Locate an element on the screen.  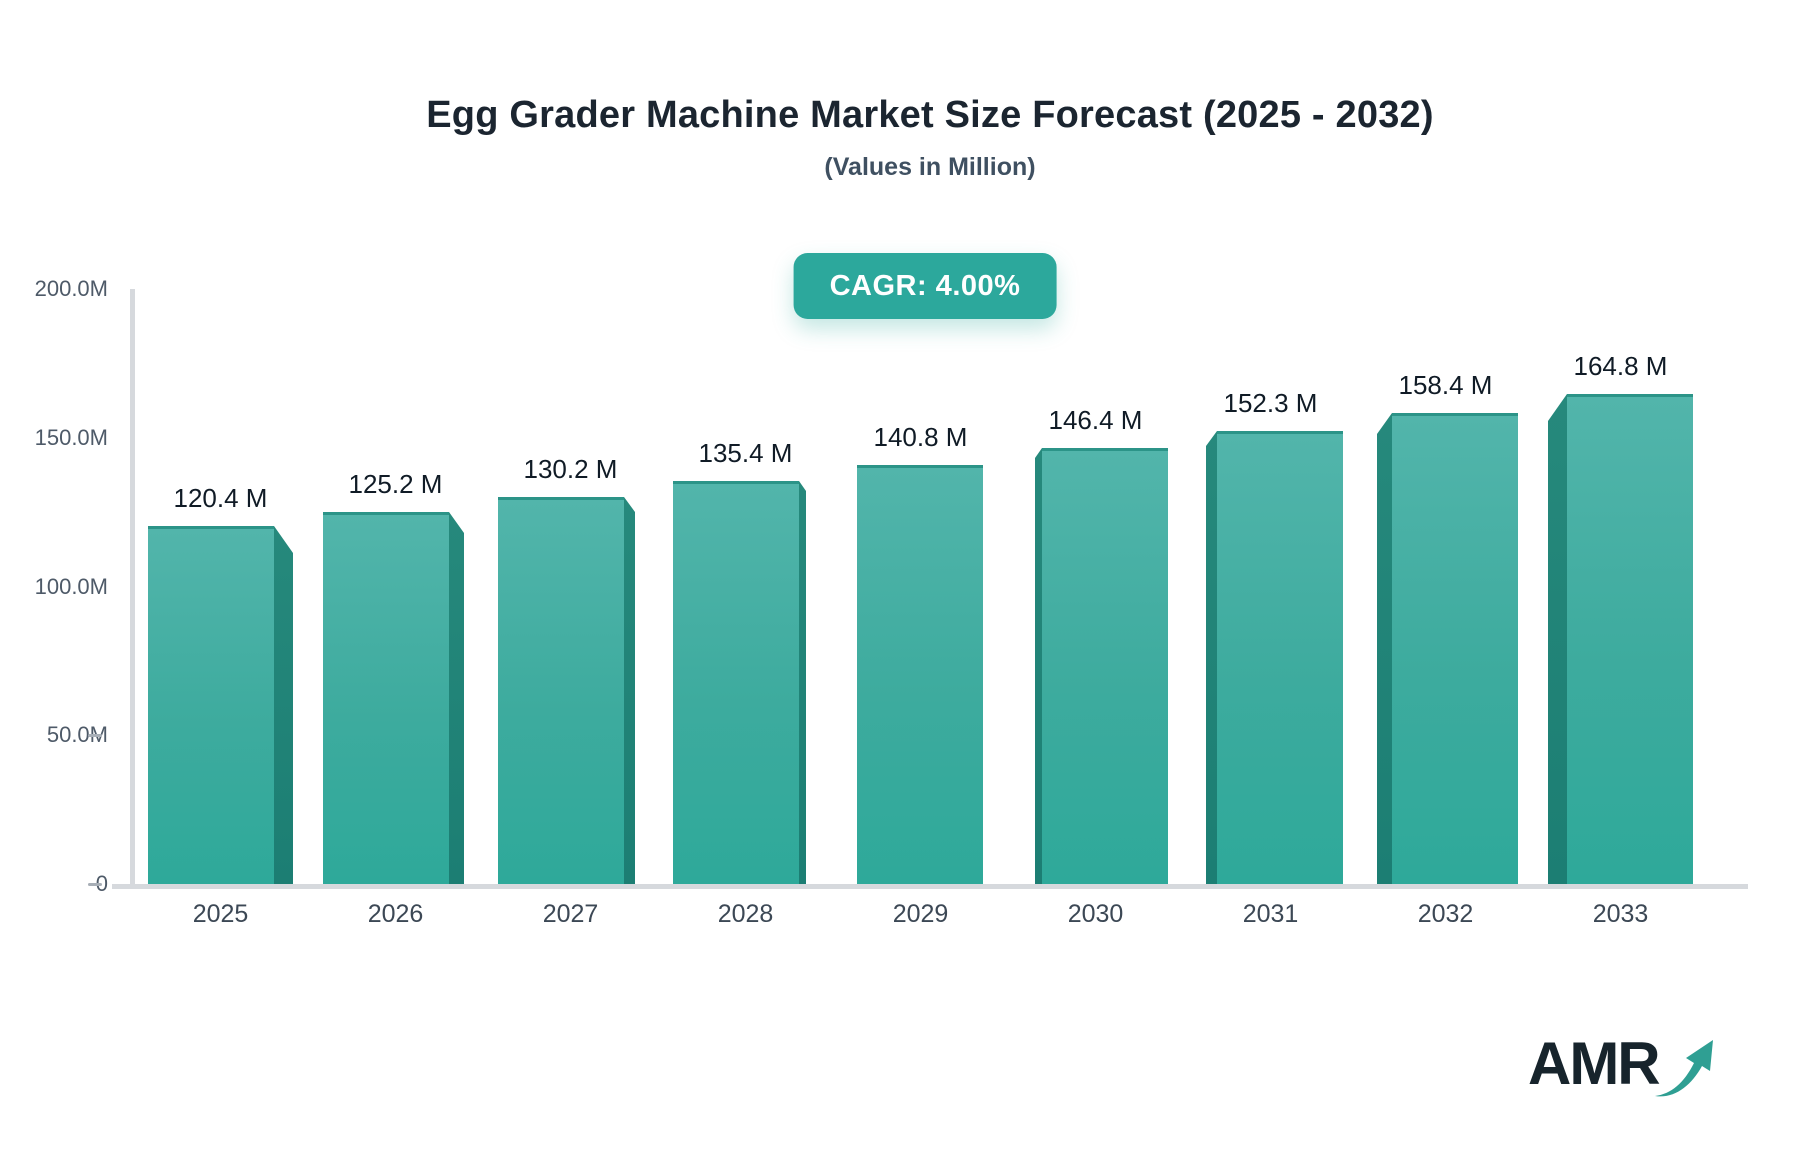
y-axis-label: 100.0M is located at coordinates (71, 586).